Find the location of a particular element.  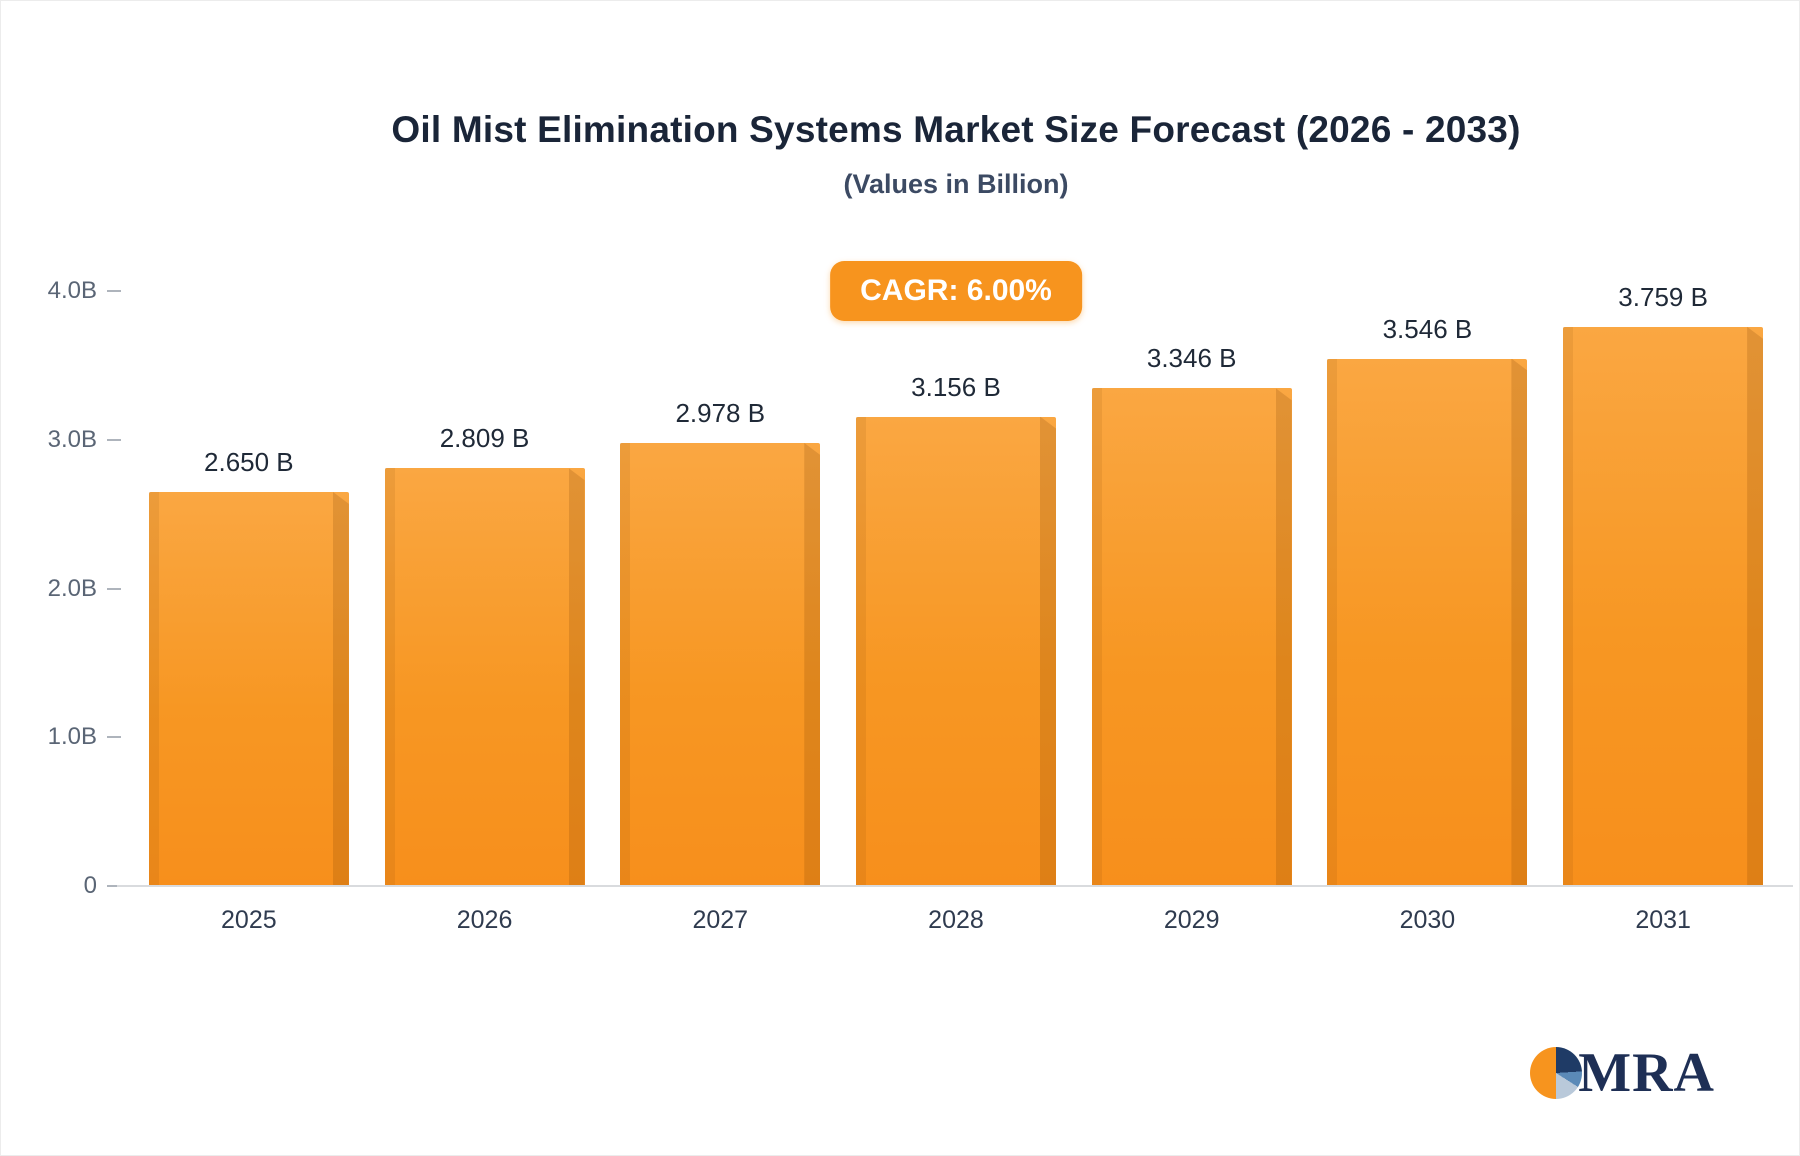

bar-slot: 3.759 B is located at coordinates (1663, 584).